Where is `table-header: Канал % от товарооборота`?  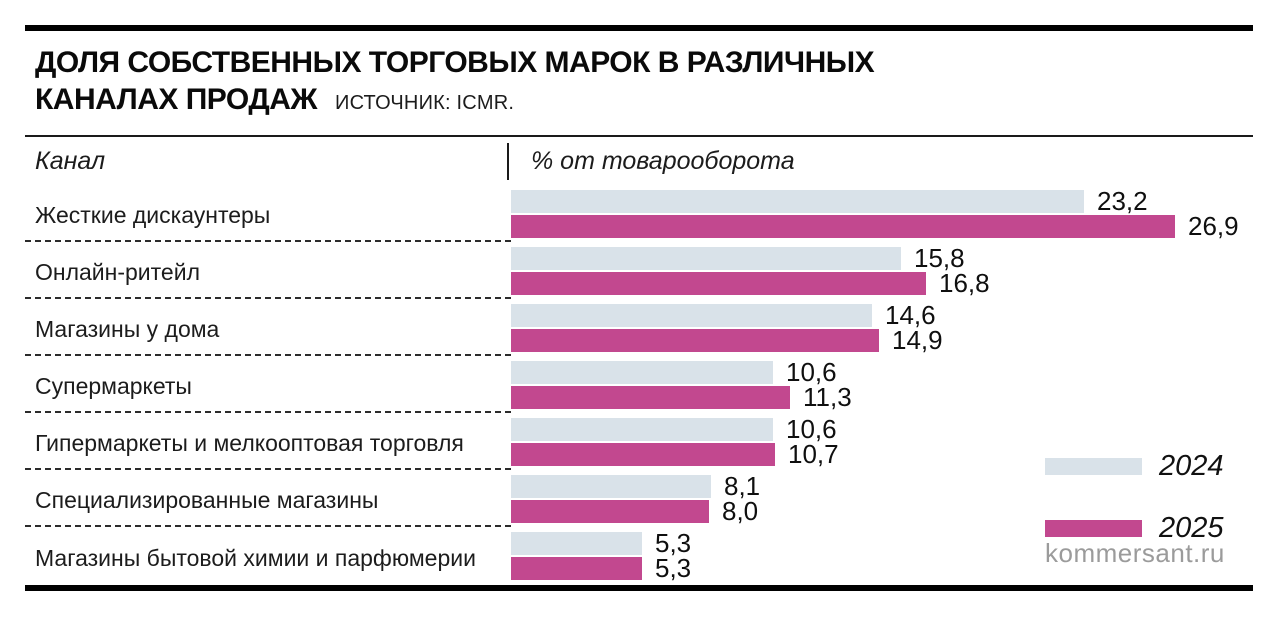 table-header: Канал % от товарооборота is located at coordinates (639, 162).